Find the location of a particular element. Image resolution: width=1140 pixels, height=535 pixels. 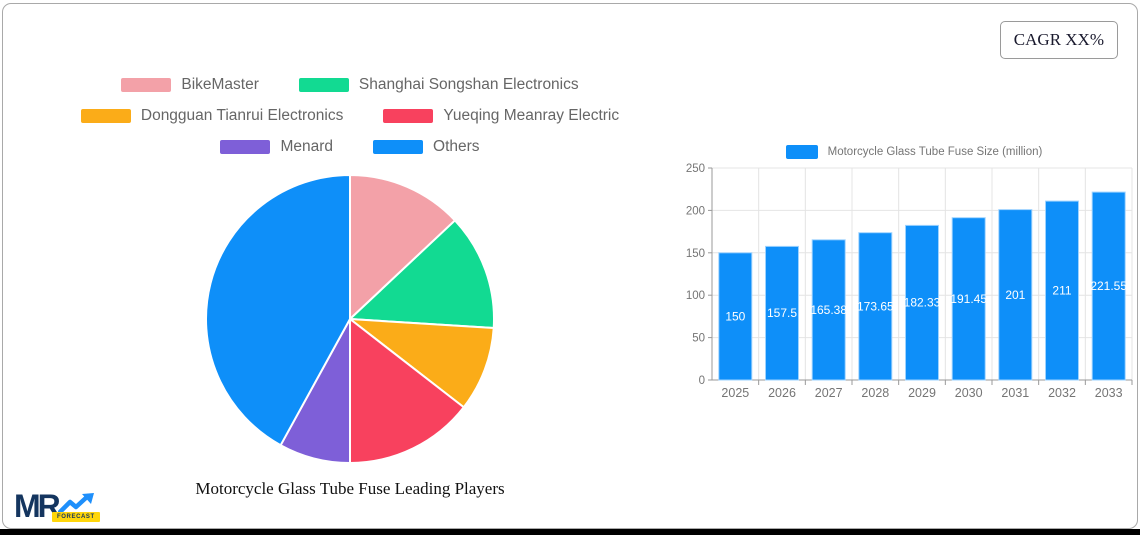

bar-2033 is located at coordinates (1108, 286).